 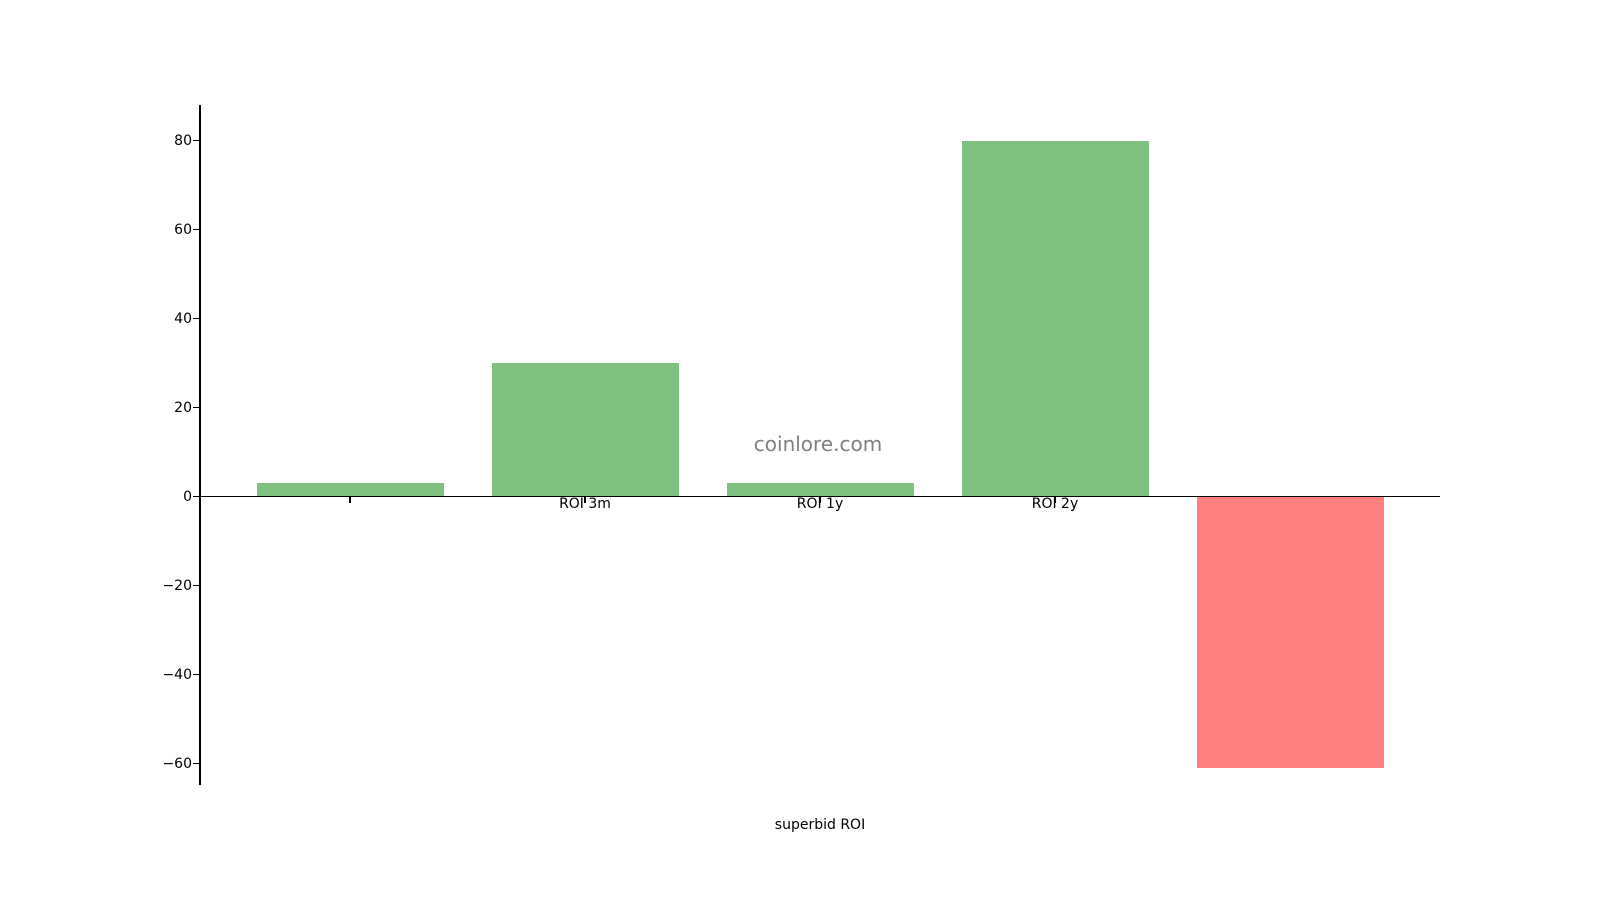 What do you see at coordinates (177, 674) in the screenshot?
I see `y-tick-label: −40` at bounding box center [177, 674].